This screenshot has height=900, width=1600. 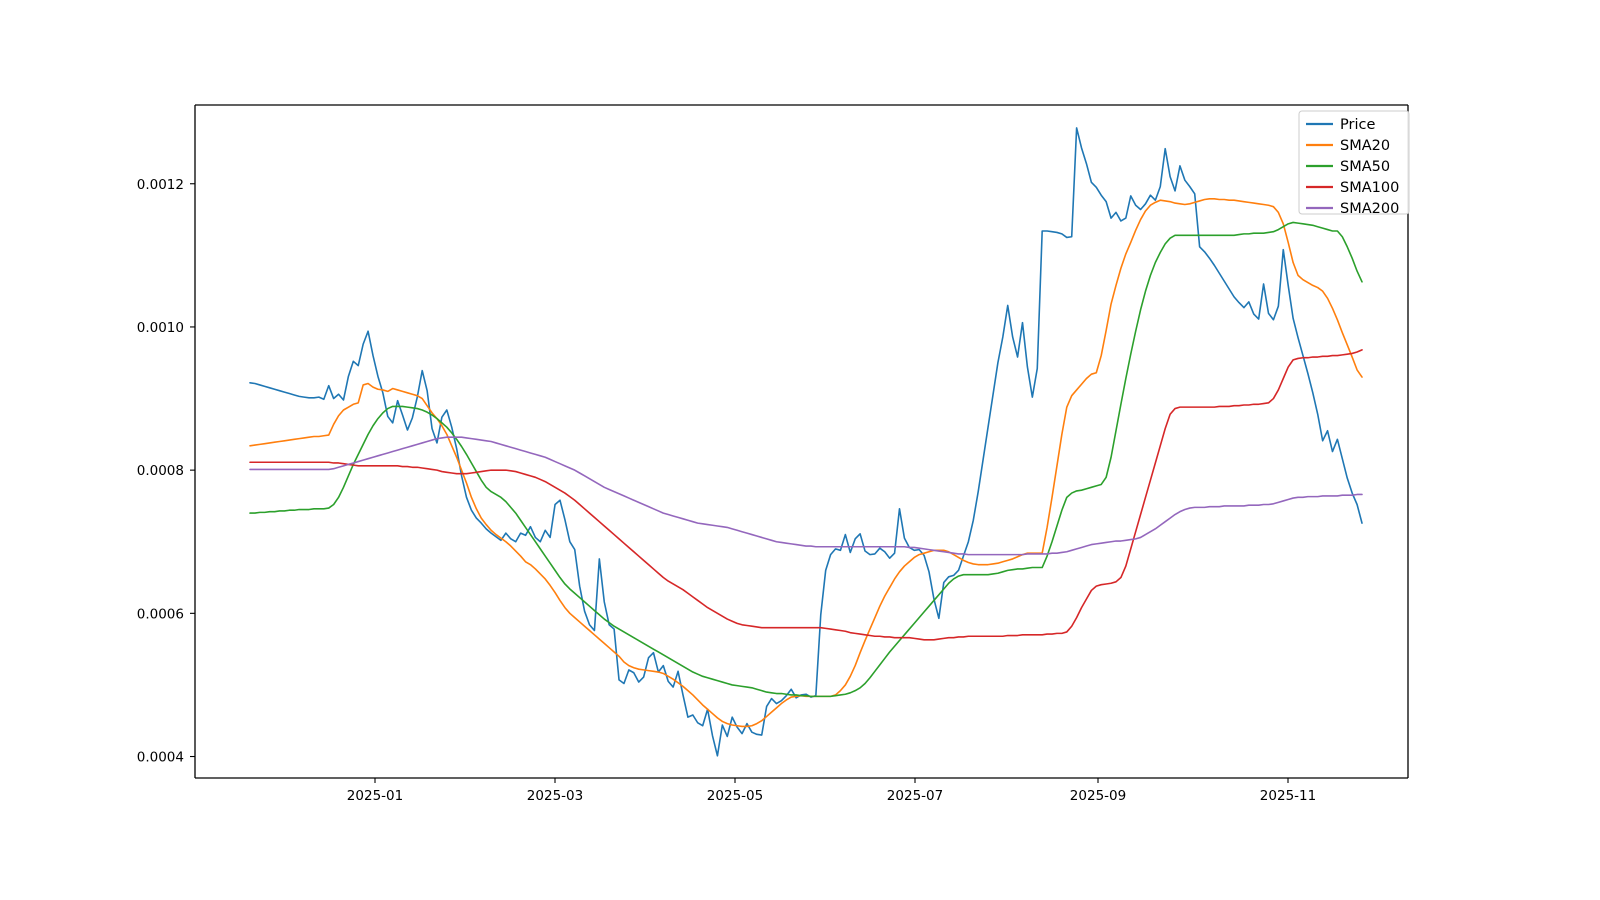 What do you see at coordinates (160, 471) in the screenshot?
I see `y-tick-label: 0.0008` at bounding box center [160, 471].